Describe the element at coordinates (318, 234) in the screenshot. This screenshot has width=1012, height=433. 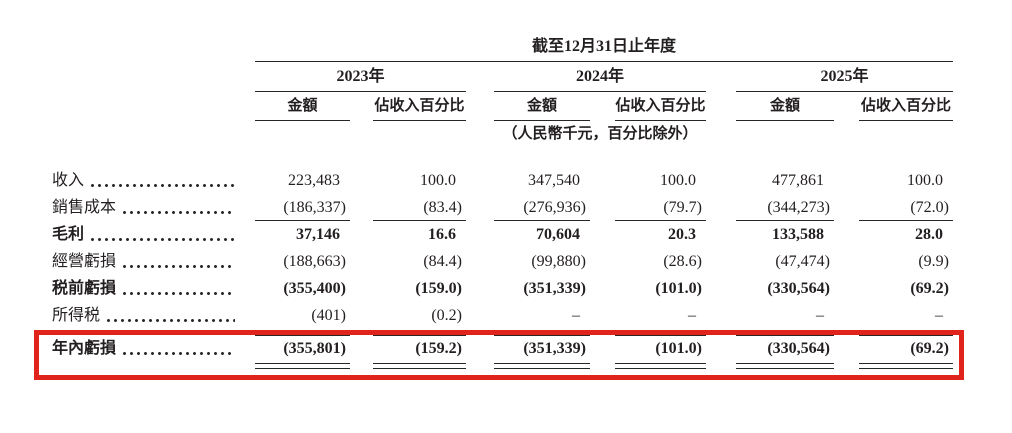
I see `table-cell: 37,146` at that location.